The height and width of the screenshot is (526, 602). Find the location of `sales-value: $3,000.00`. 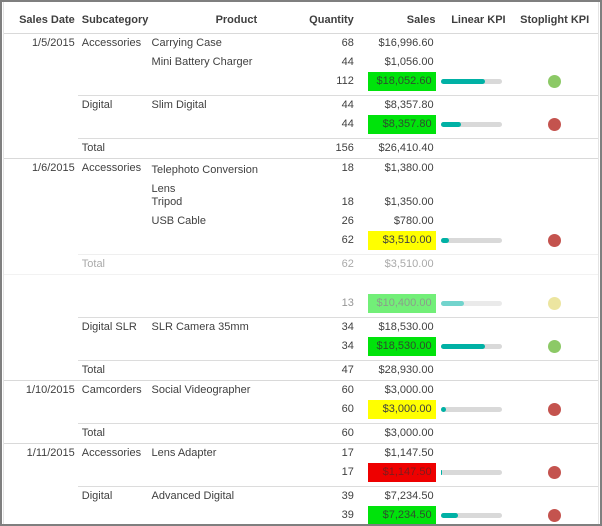

sales-value: $3,000.00 is located at coordinates (409, 433).